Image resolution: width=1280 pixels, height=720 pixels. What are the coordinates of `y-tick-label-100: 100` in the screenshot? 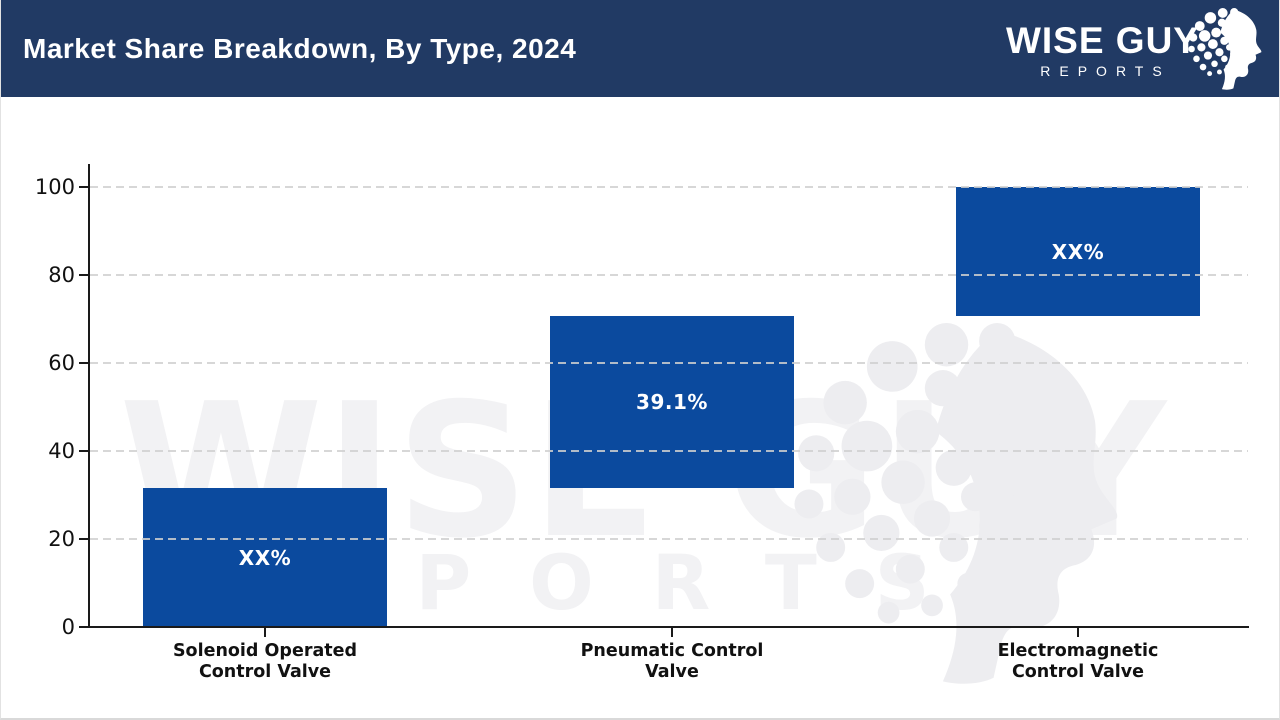 It's located at (54, 187).